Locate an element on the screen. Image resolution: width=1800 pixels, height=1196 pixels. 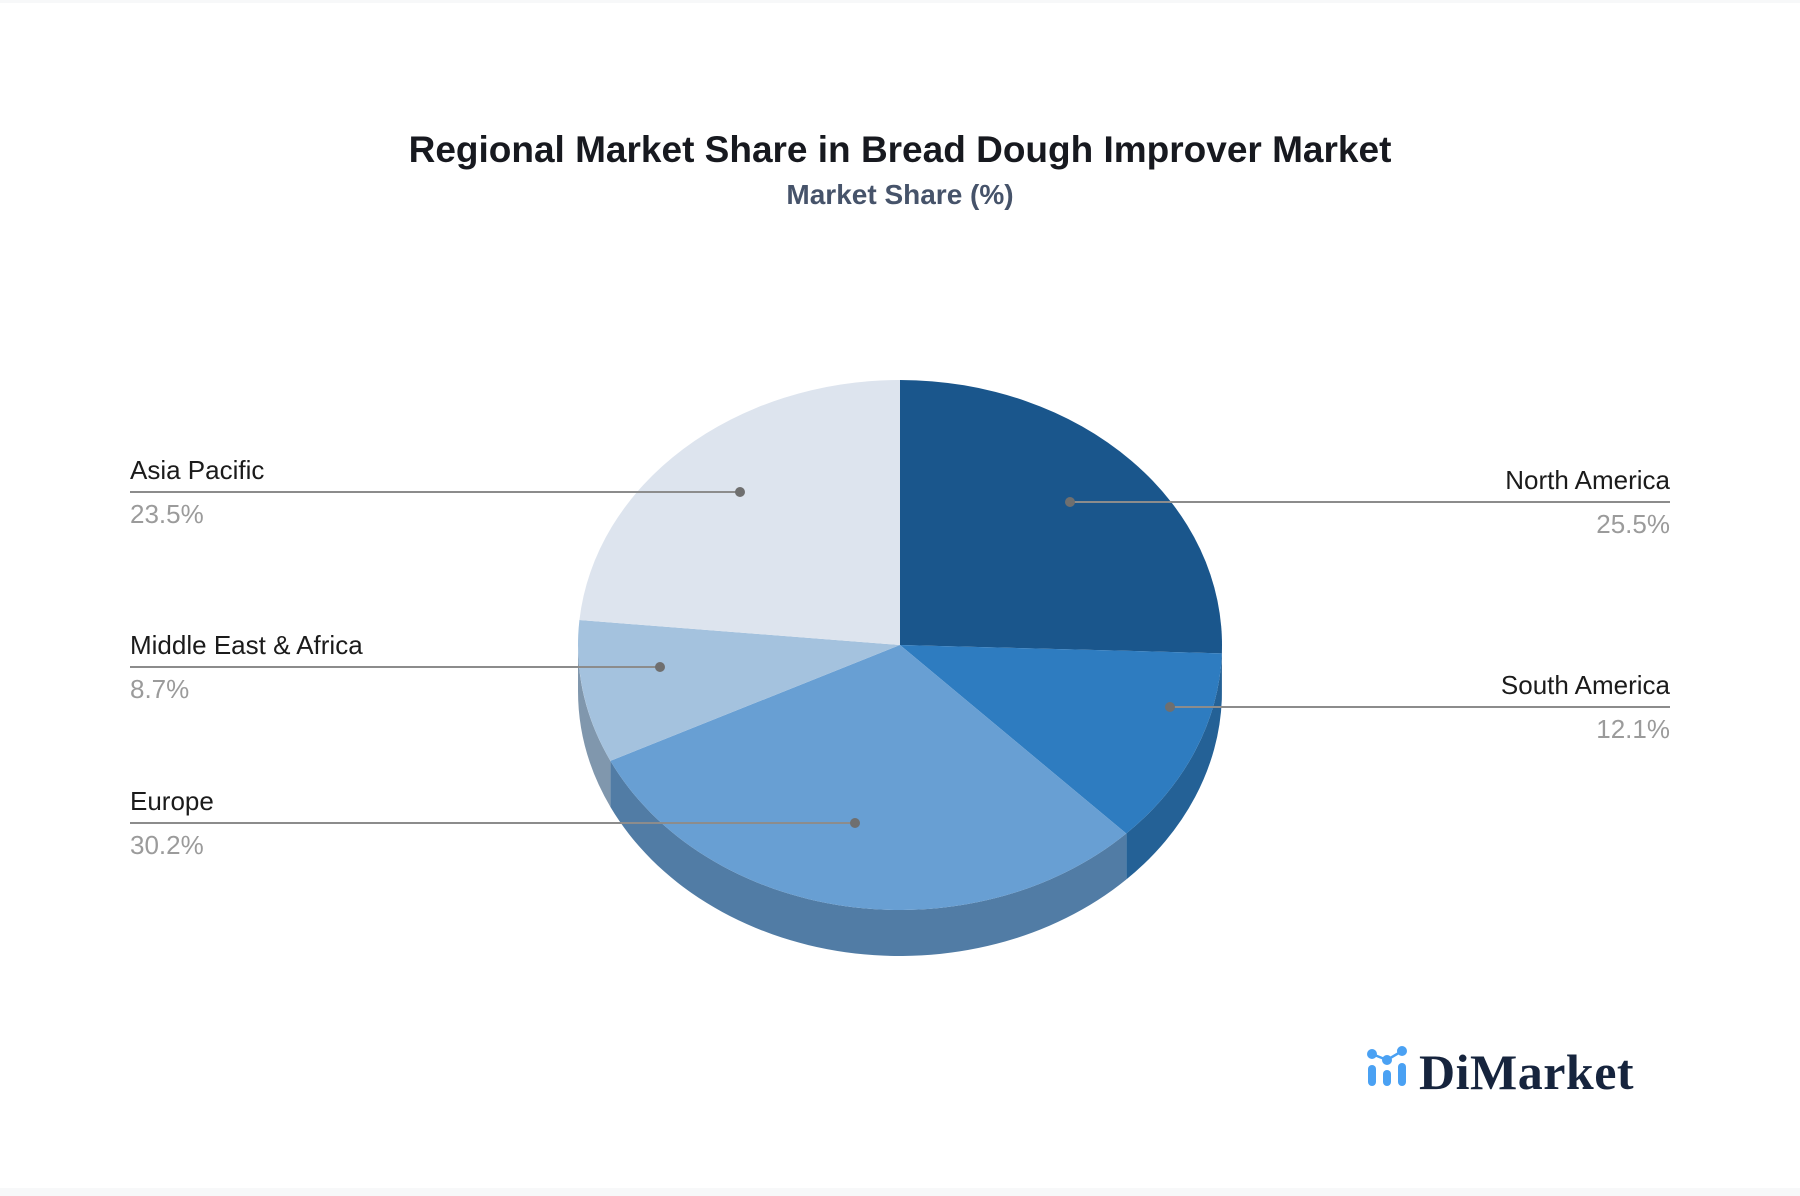
page-top-edge is located at coordinates (900, 1).